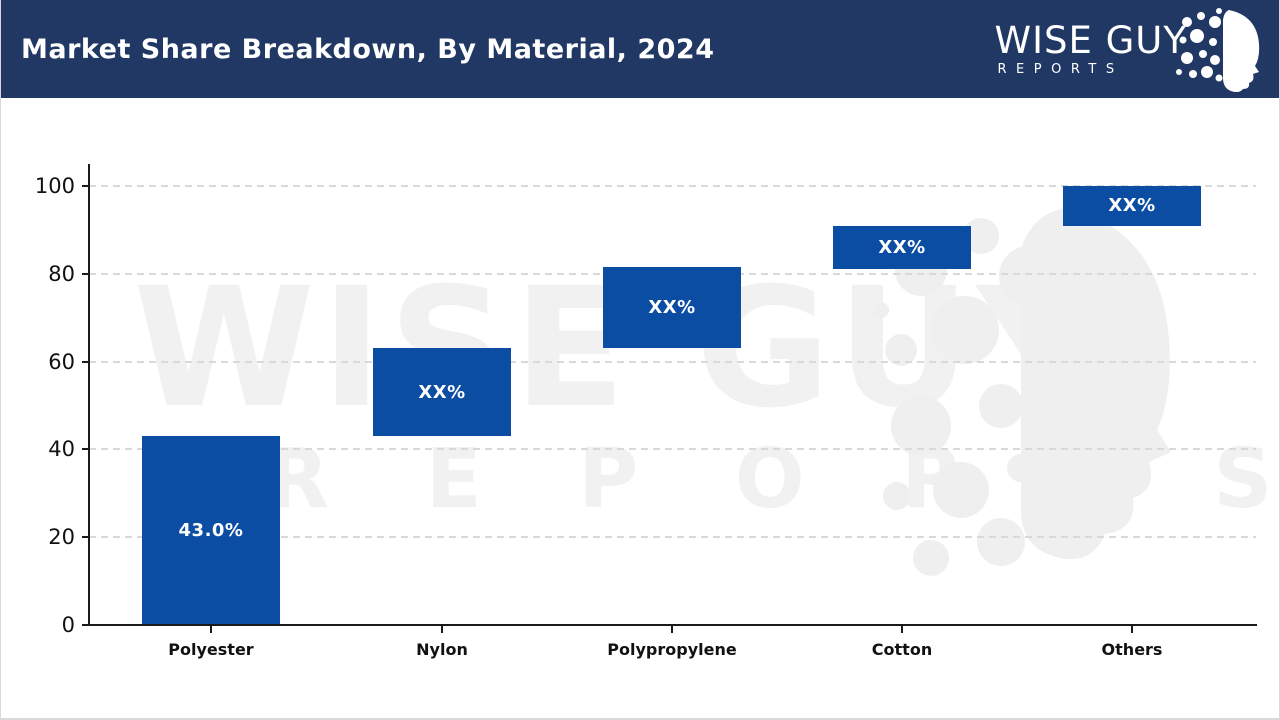 This screenshot has width=1280, height=720. What do you see at coordinates (61, 273) in the screenshot?
I see `y-axis-tick-label: 80` at bounding box center [61, 273].